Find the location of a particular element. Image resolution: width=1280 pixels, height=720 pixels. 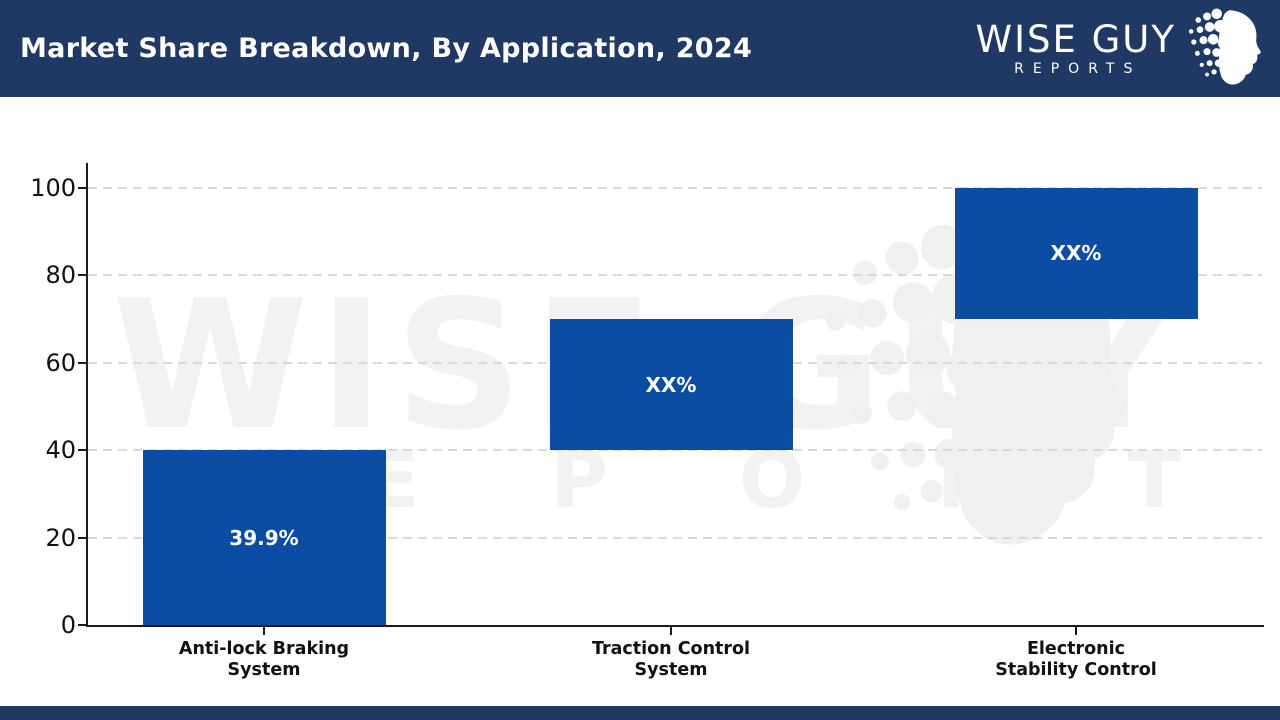

brand-subname: REPORTS is located at coordinates (1078, 69).